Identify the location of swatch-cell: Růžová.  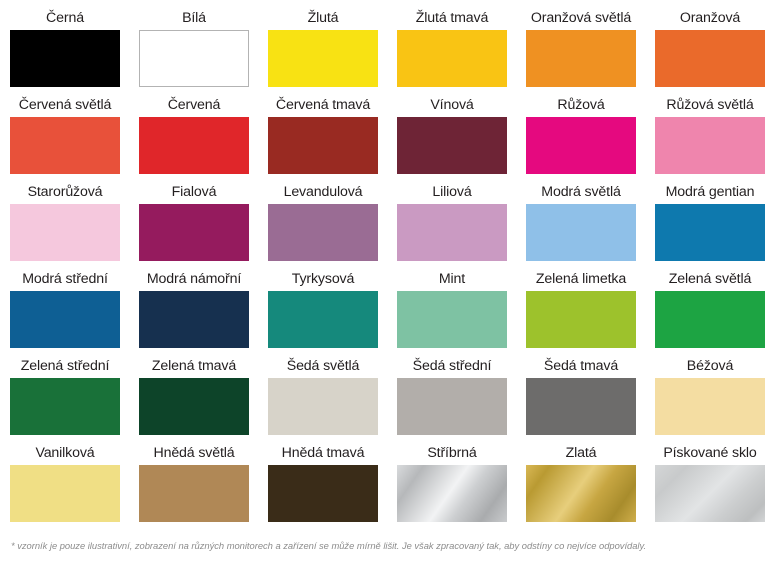
(581, 136).